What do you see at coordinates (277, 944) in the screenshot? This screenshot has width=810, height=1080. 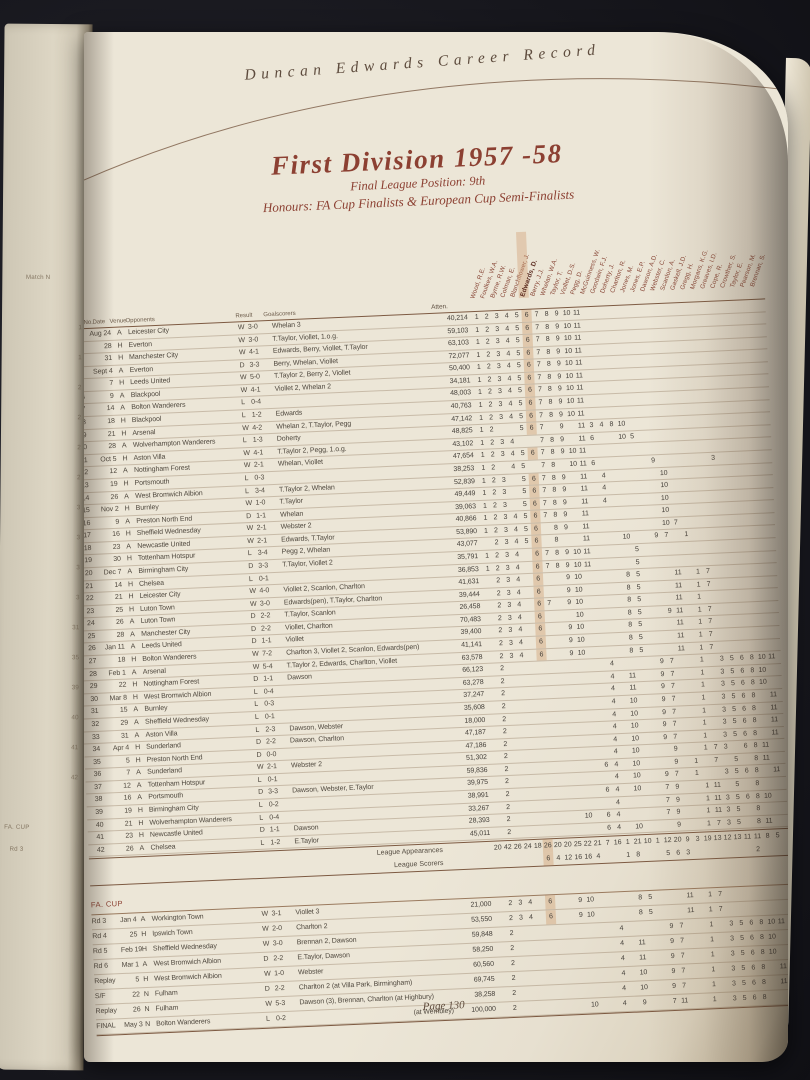 I see `result-score: 3-0` at bounding box center [277, 944].